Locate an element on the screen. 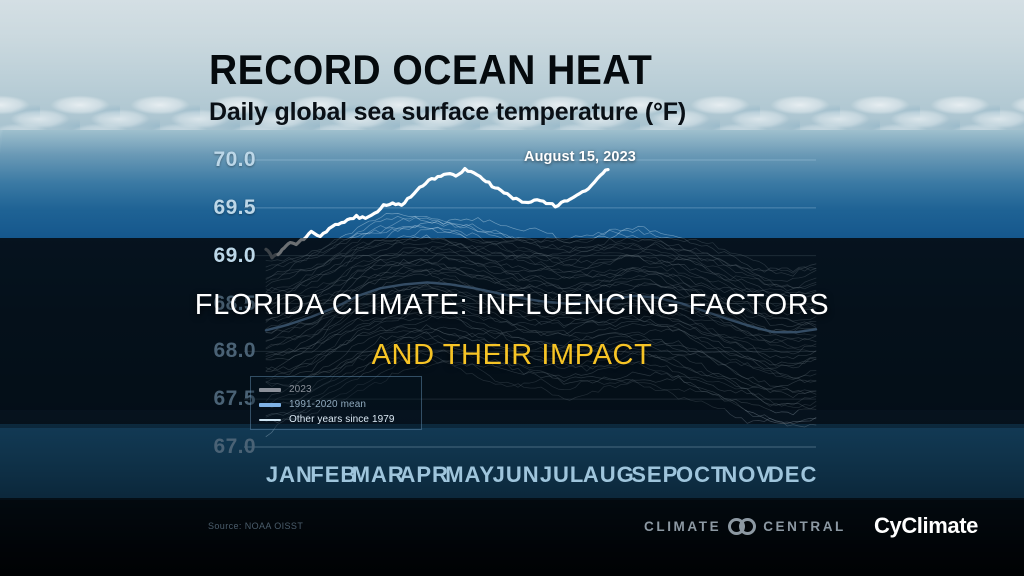 The height and width of the screenshot is (576, 1024). legend-label-other-years: Other years since 1979 is located at coordinates (342, 419).